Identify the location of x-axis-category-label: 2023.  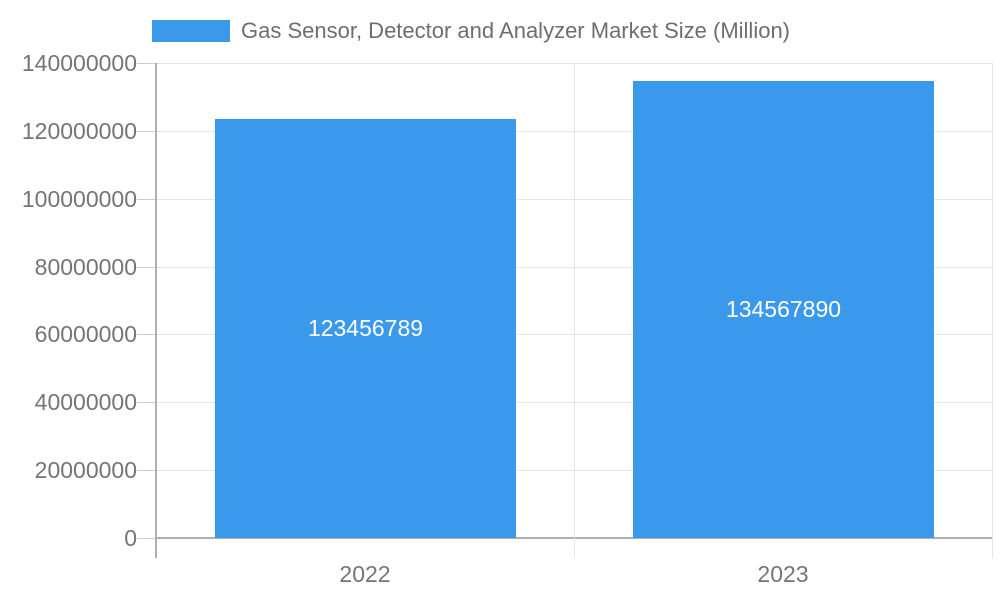
(783, 574).